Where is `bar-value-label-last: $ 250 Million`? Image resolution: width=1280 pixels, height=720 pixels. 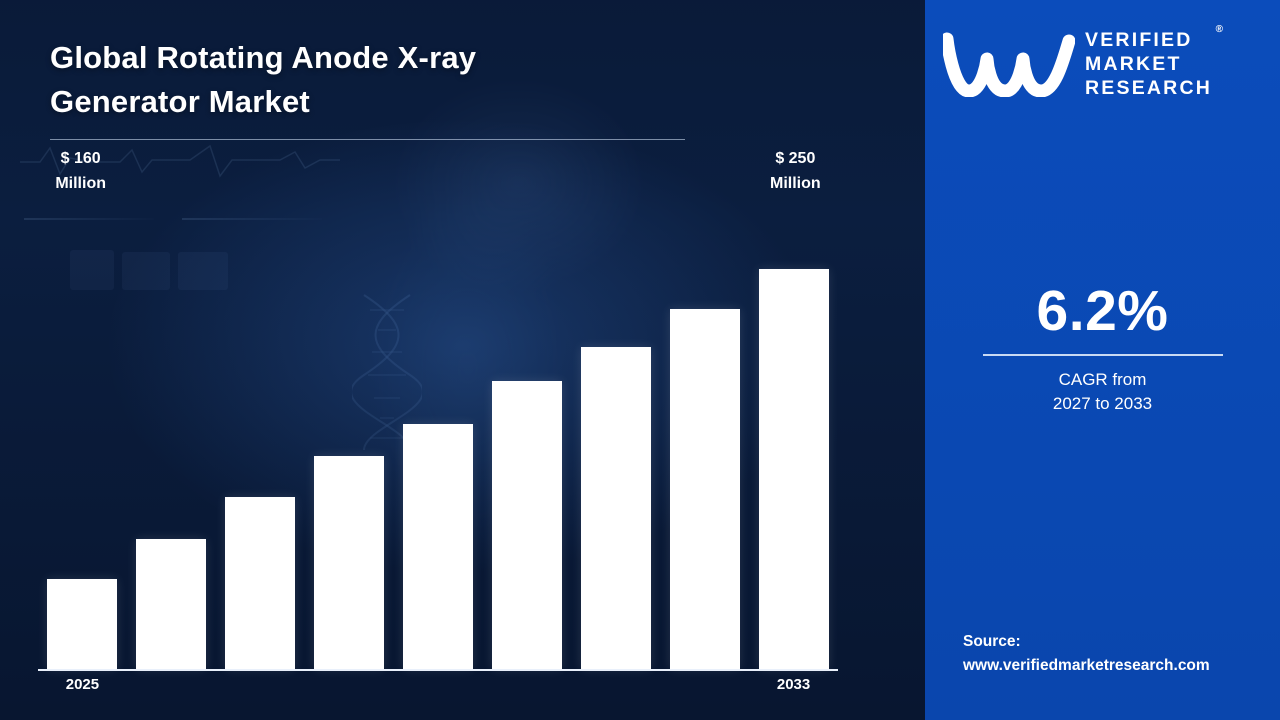 bar-value-label-last: $ 250 Million is located at coordinates (795, 171).